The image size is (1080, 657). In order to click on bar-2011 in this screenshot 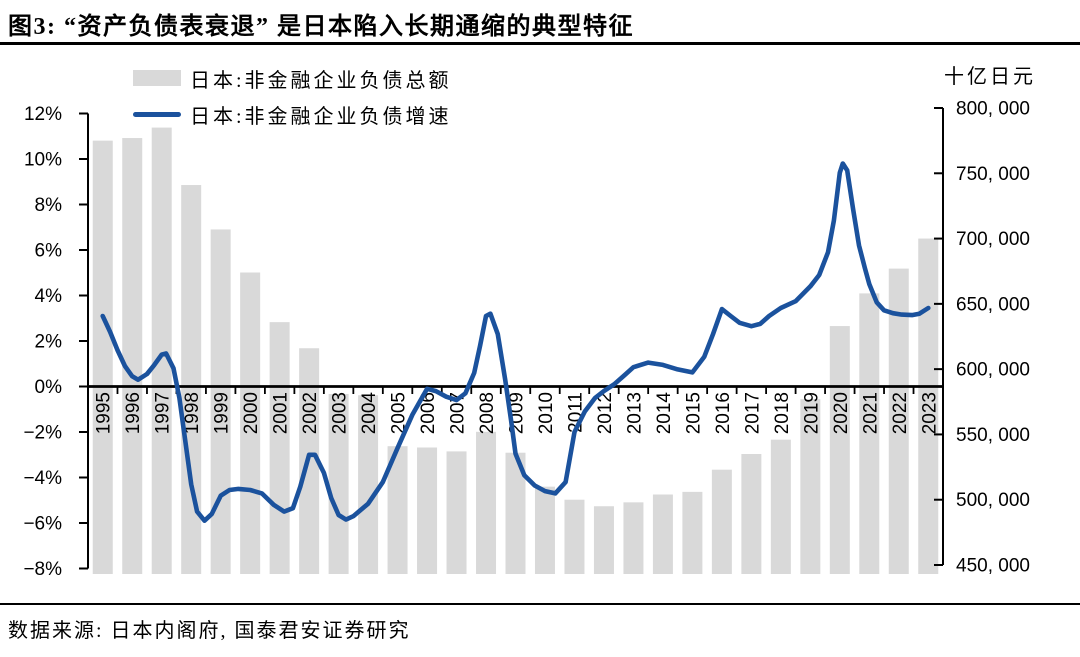, I will do `click(574, 536)`.